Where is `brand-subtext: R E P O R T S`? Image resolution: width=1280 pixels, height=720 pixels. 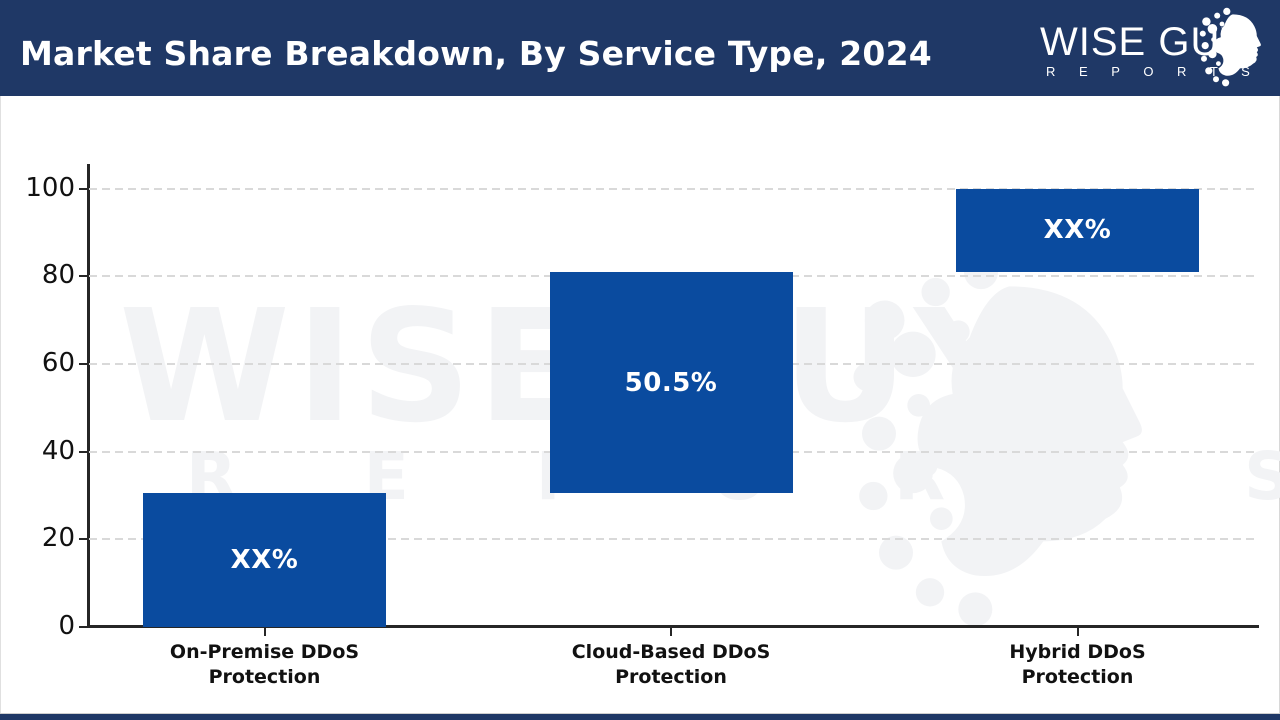 brand-subtext: R E P O R T S is located at coordinates (1153, 71).